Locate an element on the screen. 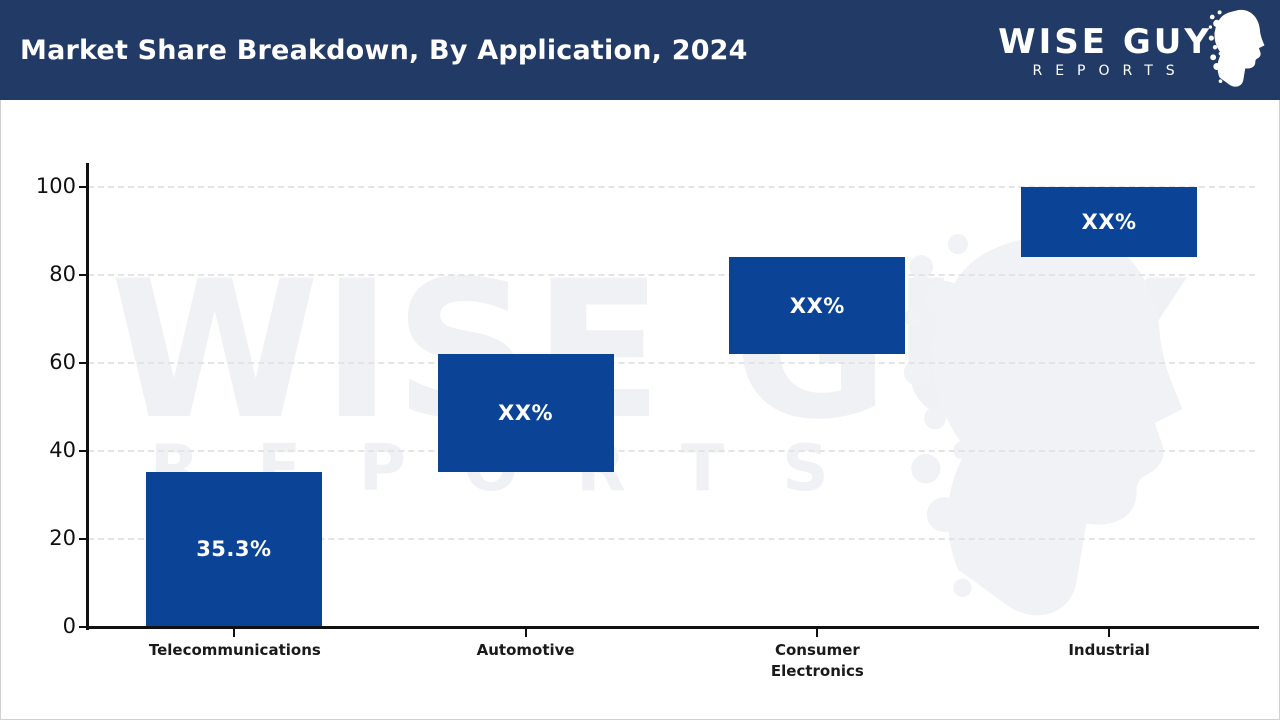  y-tick-label: 40 is located at coordinates (62, 450).